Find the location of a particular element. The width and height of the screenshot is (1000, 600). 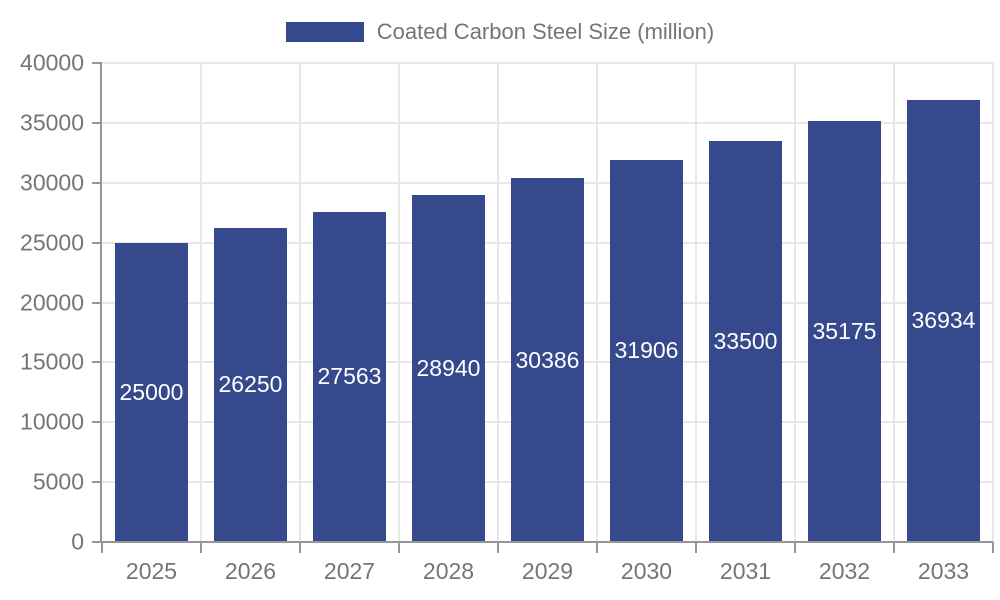

y-axis-ticks is located at coordinates (97, 302).